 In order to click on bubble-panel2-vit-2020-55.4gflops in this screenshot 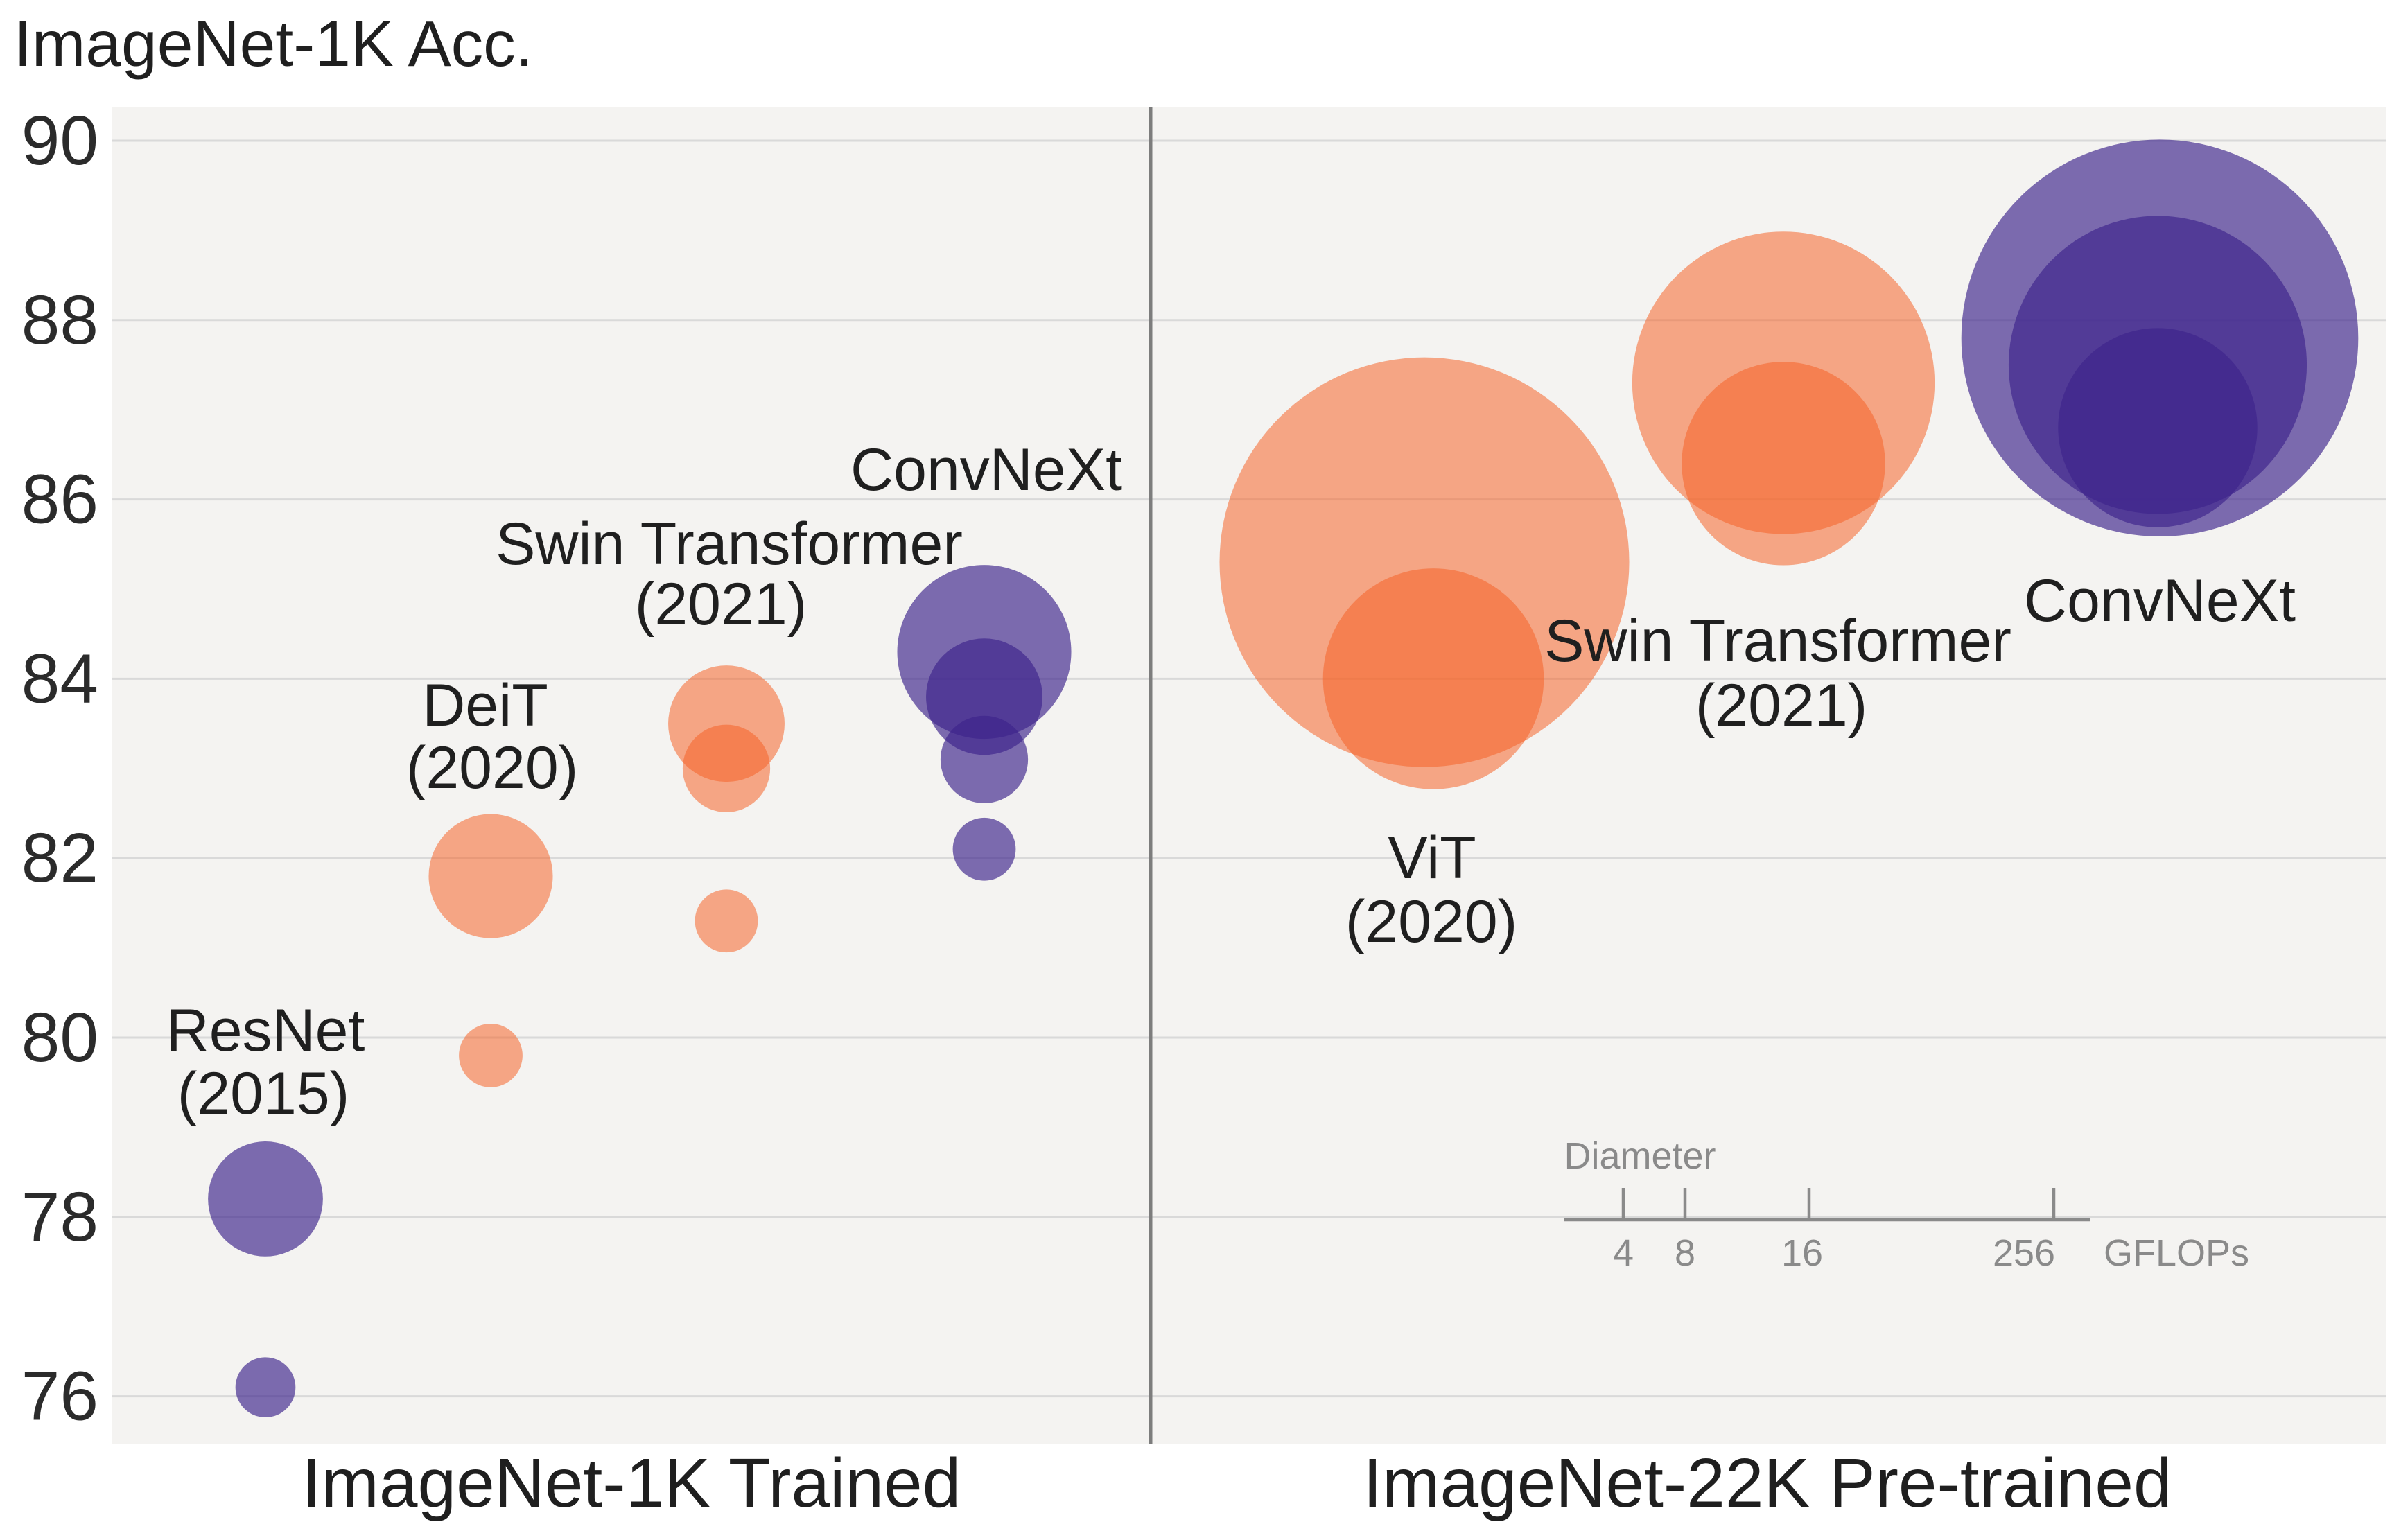, I will do `click(1433, 678)`.